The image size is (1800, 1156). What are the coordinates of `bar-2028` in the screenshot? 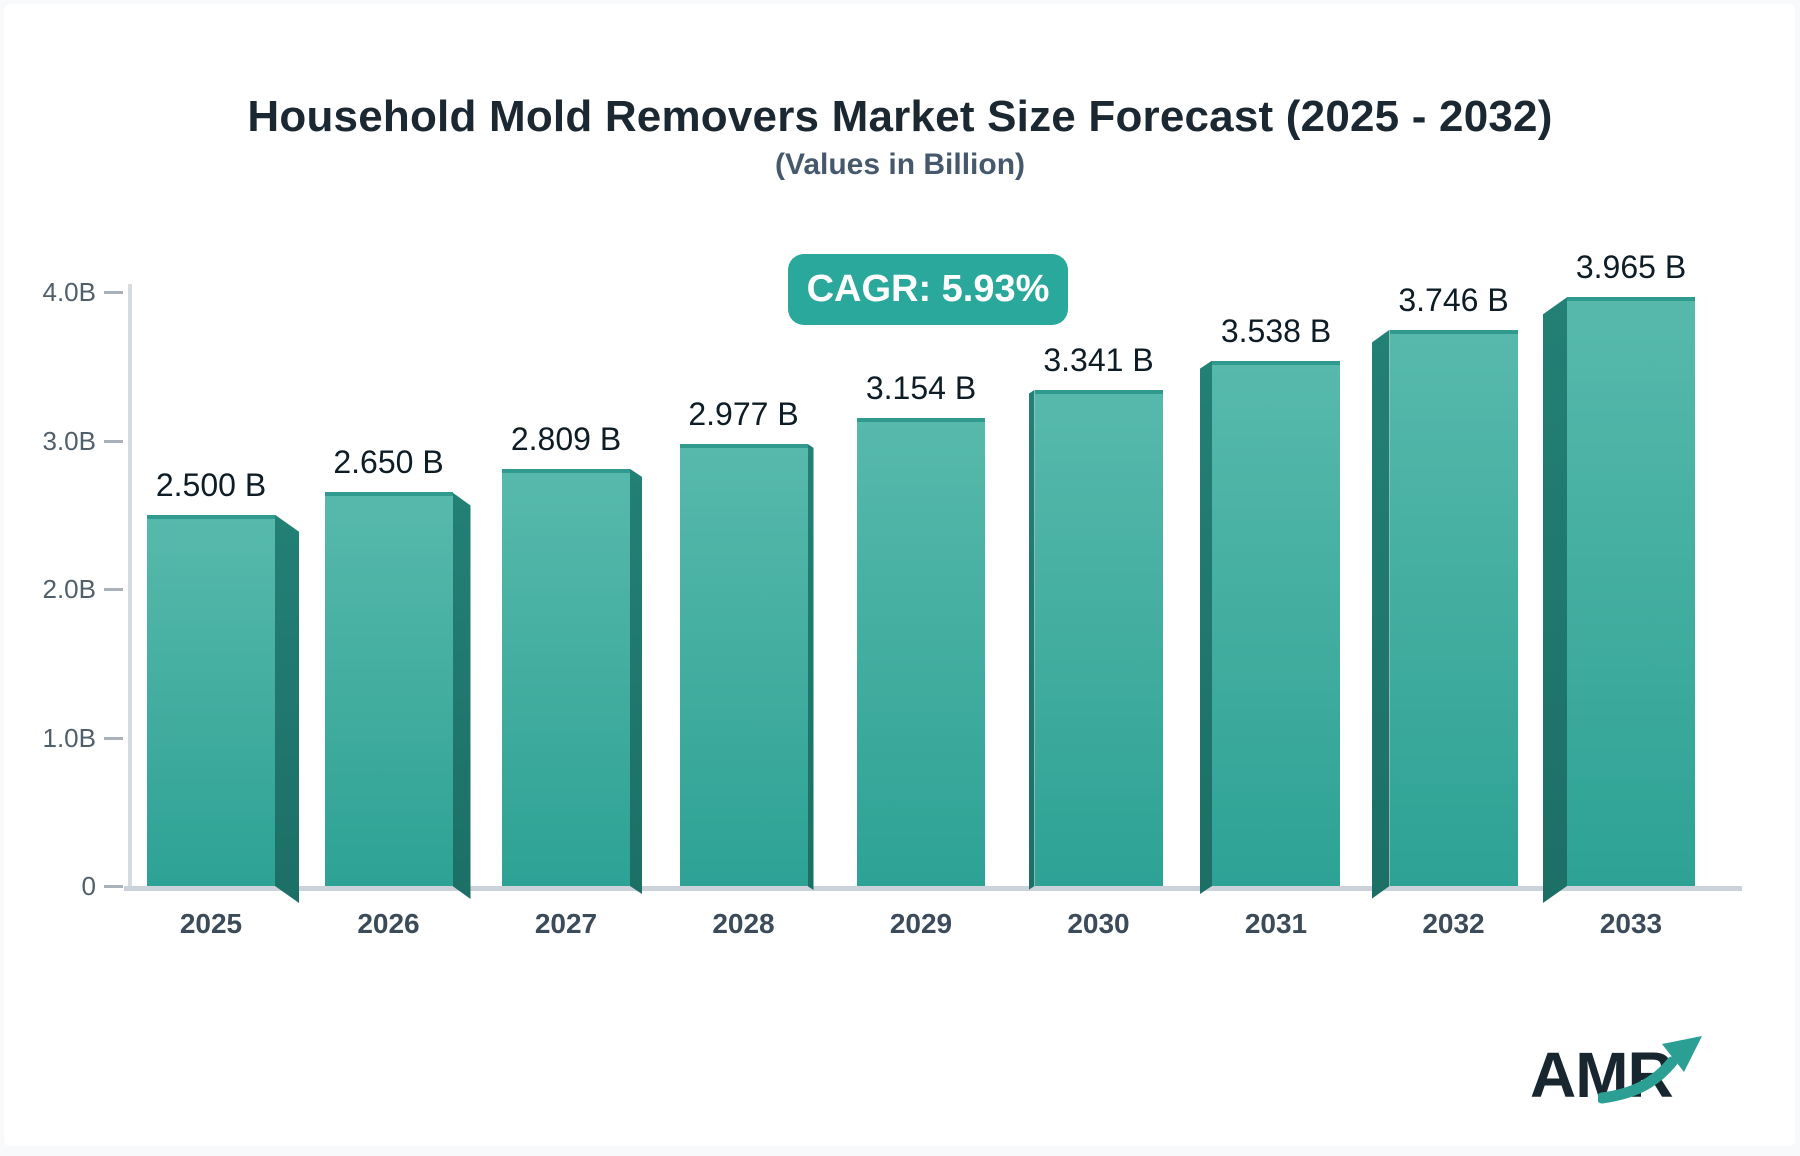 It's located at (743, 664).